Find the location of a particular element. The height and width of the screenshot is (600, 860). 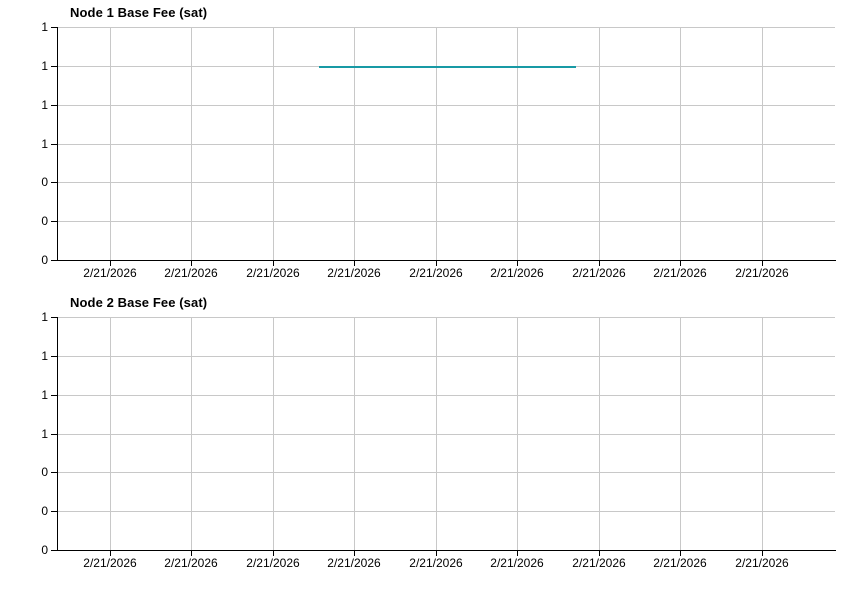

chart-title-node-1: Node 1 Base Fee (sat) is located at coordinates (139, 12).